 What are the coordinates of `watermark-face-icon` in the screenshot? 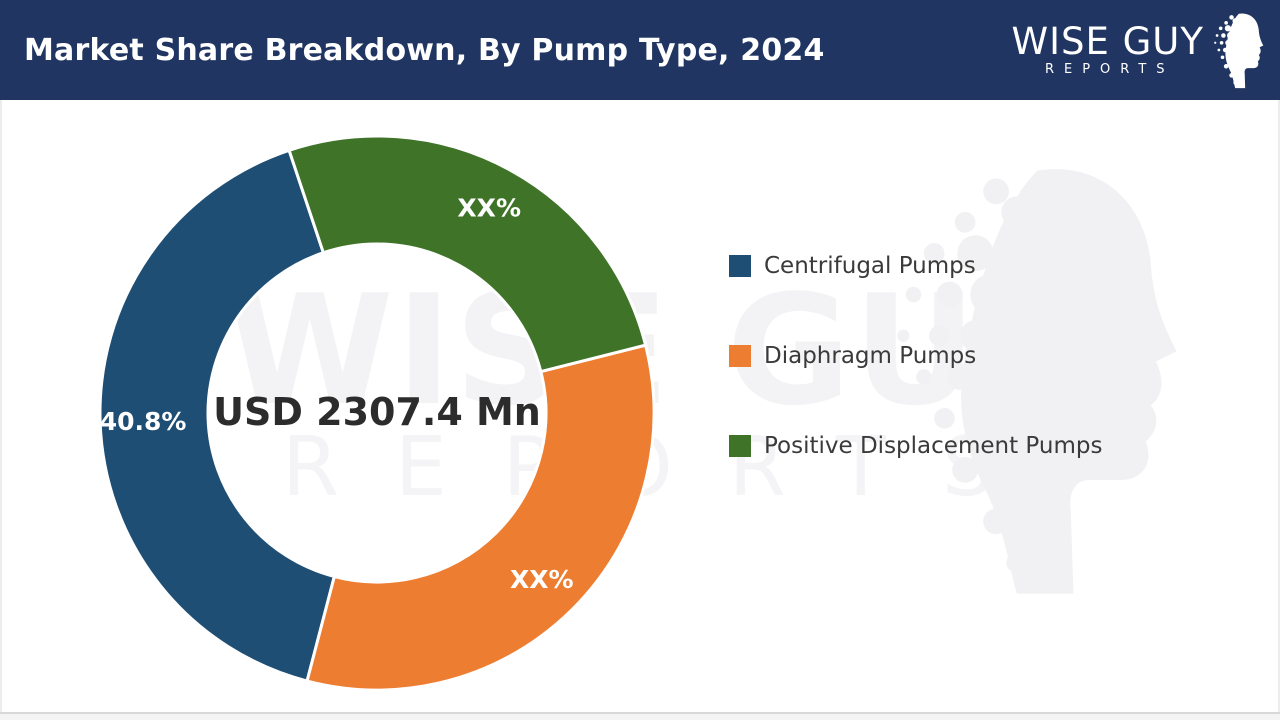 It's located at (1037, 381).